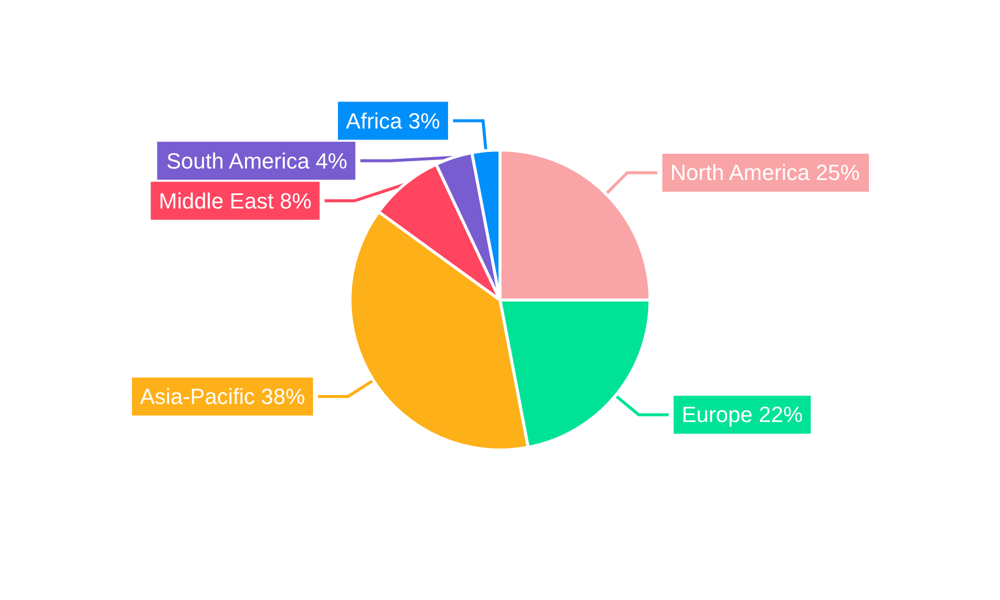 This screenshot has width=1000, height=600. I want to click on slice-label: Europe 22%, so click(742, 415).